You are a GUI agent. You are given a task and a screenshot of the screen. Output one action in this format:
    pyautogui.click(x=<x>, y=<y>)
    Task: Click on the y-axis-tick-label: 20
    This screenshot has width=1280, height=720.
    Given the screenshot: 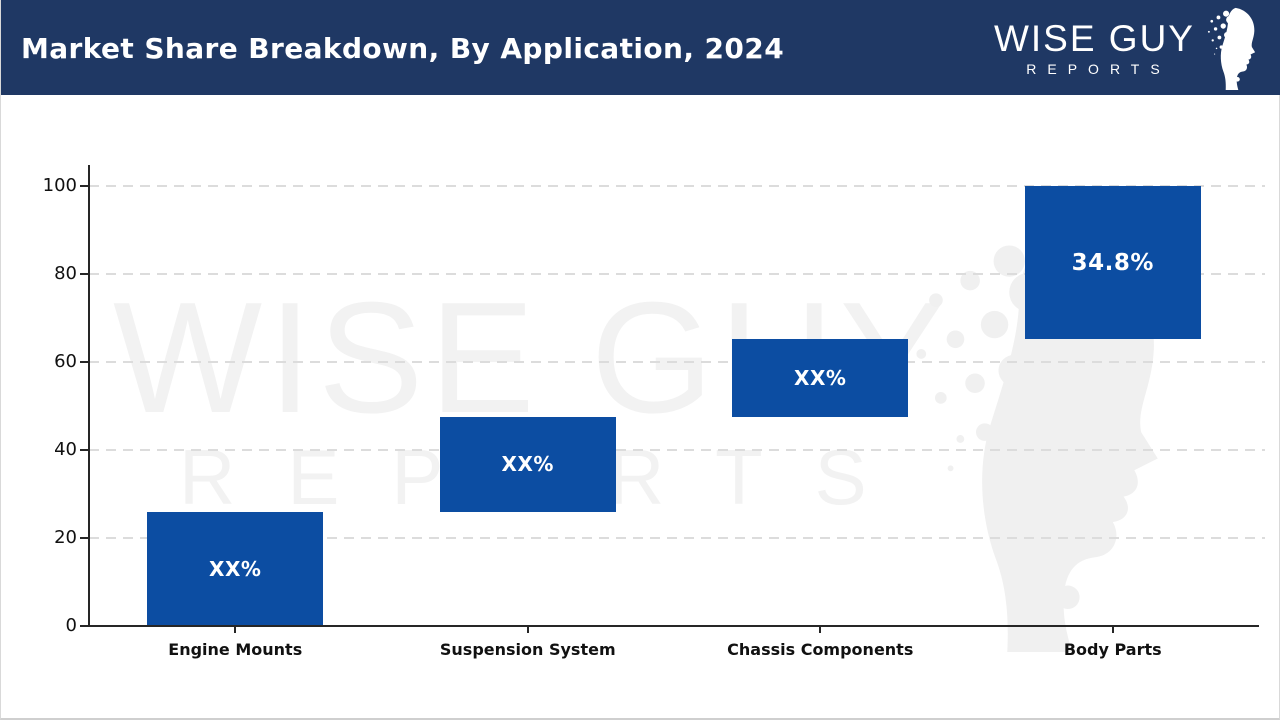 What is the action you would take?
    pyautogui.click(x=65, y=537)
    